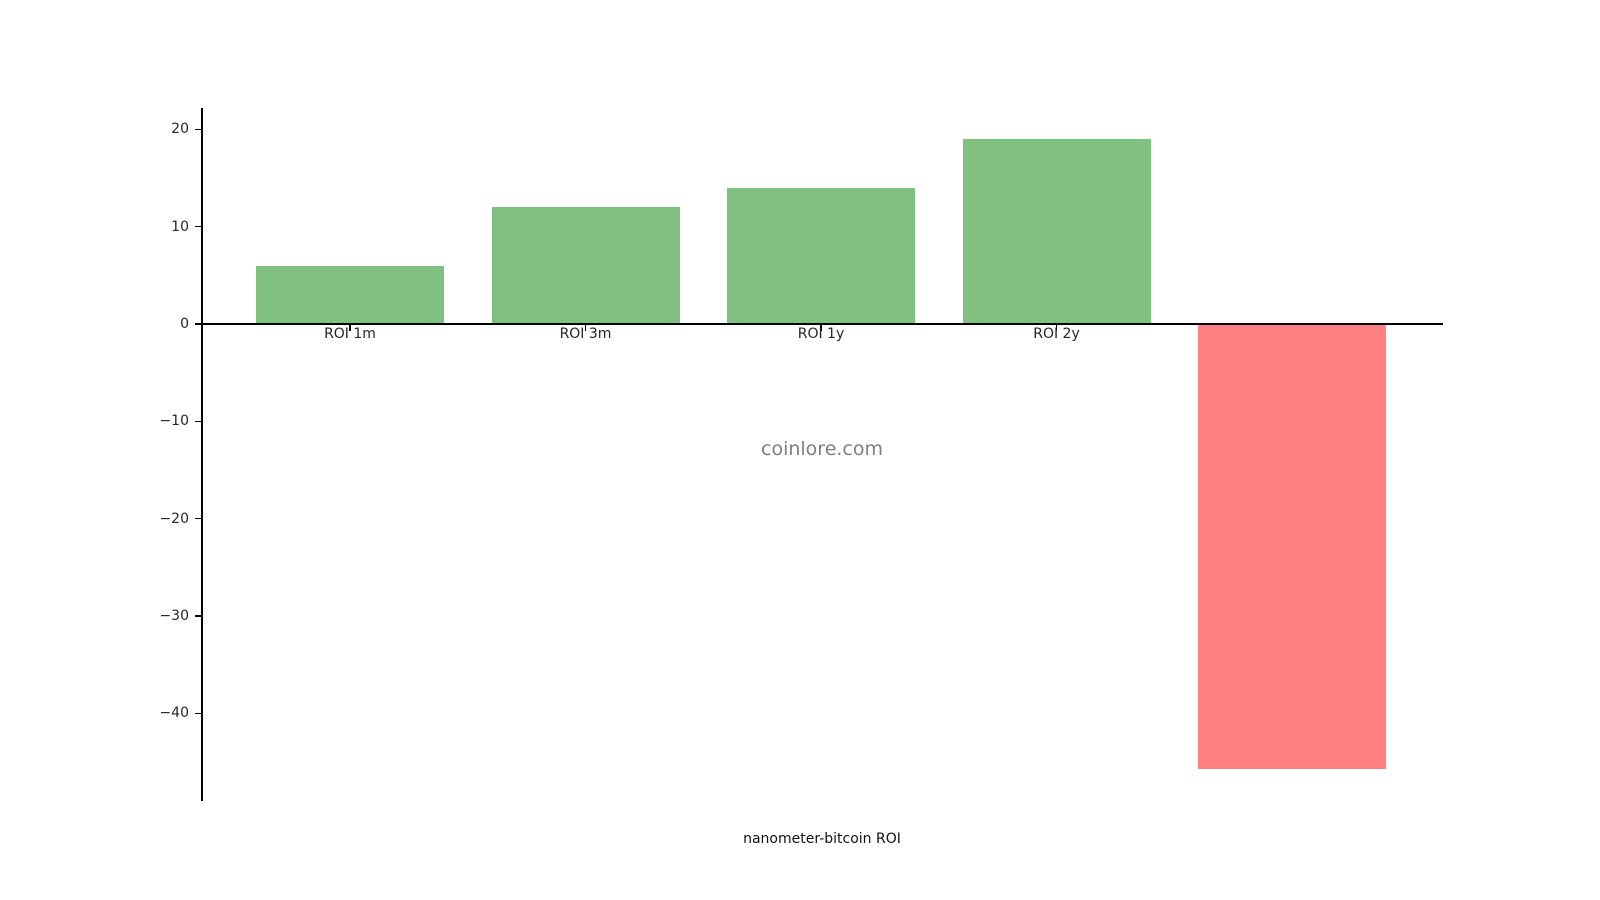 The width and height of the screenshot is (1600, 900). What do you see at coordinates (184, 324) in the screenshot?
I see `y-tick-label: 0` at bounding box center [184, 324].